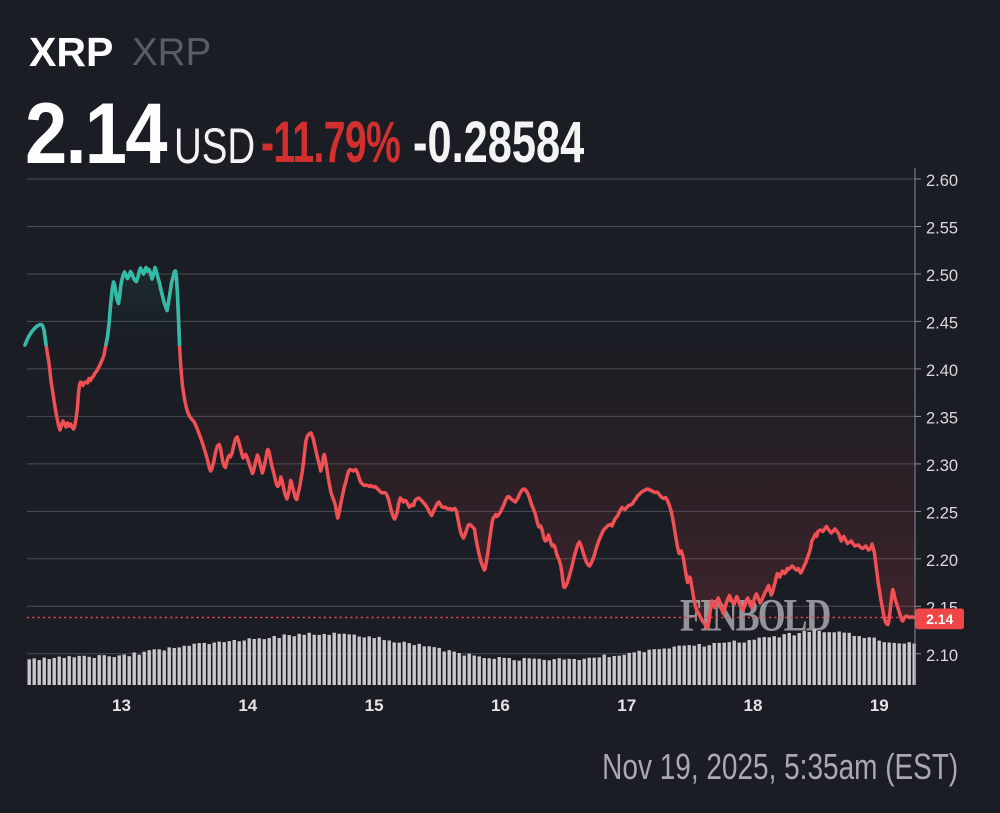 The width and height of the screenshot is (1000, 813). I want to click on svg-text: 2.40, so click(942, 371).